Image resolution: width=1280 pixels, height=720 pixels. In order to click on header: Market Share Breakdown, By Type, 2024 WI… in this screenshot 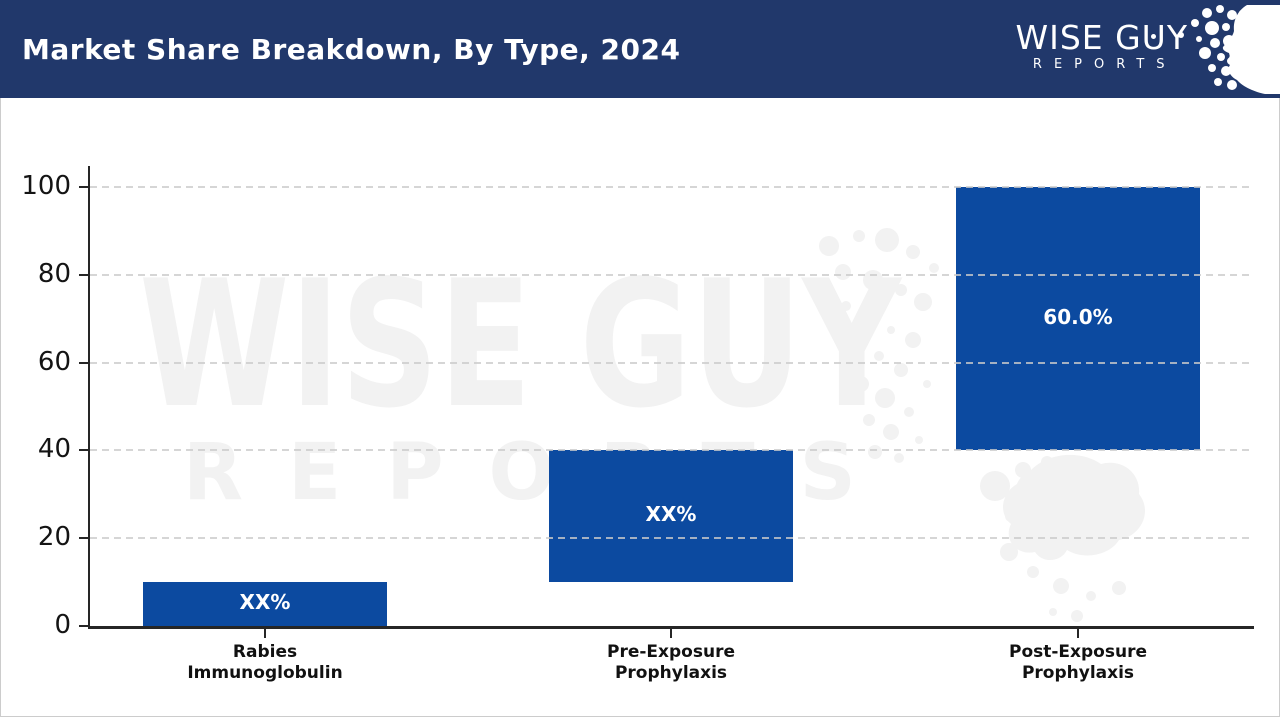, I will do `click(640, 49)`.